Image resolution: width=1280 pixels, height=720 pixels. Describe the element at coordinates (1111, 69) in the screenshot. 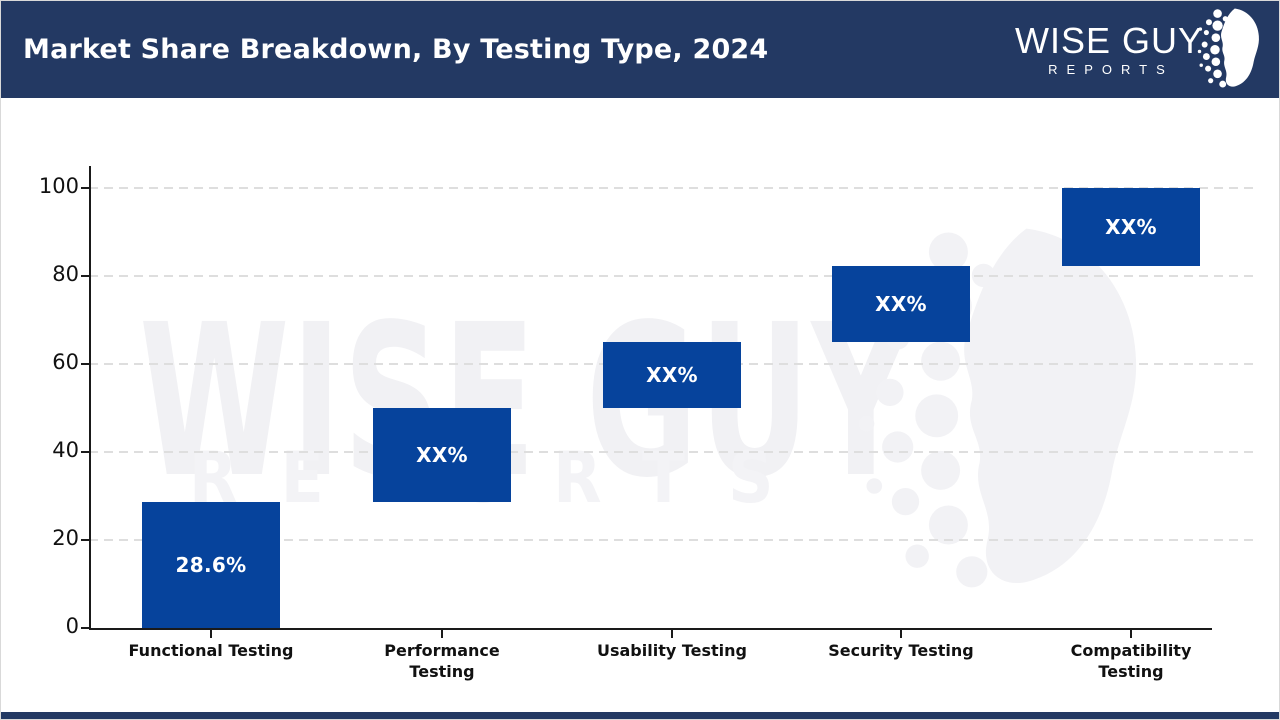

I see `logo-subtitle: REPORTS` at that location.